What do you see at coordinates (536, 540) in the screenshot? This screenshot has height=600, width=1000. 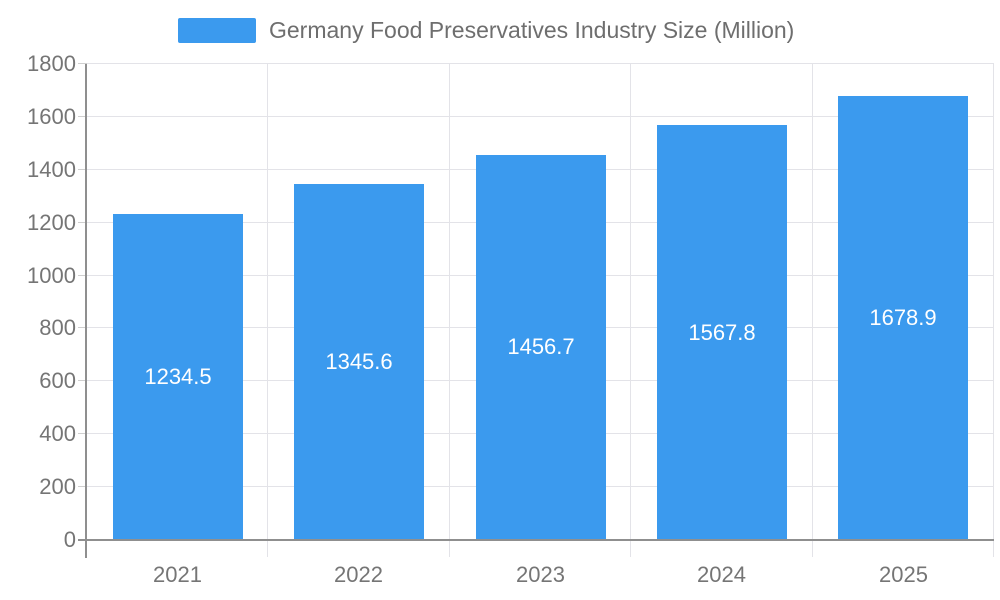 I see `x-axis-line` at bounding box center [536, 540].